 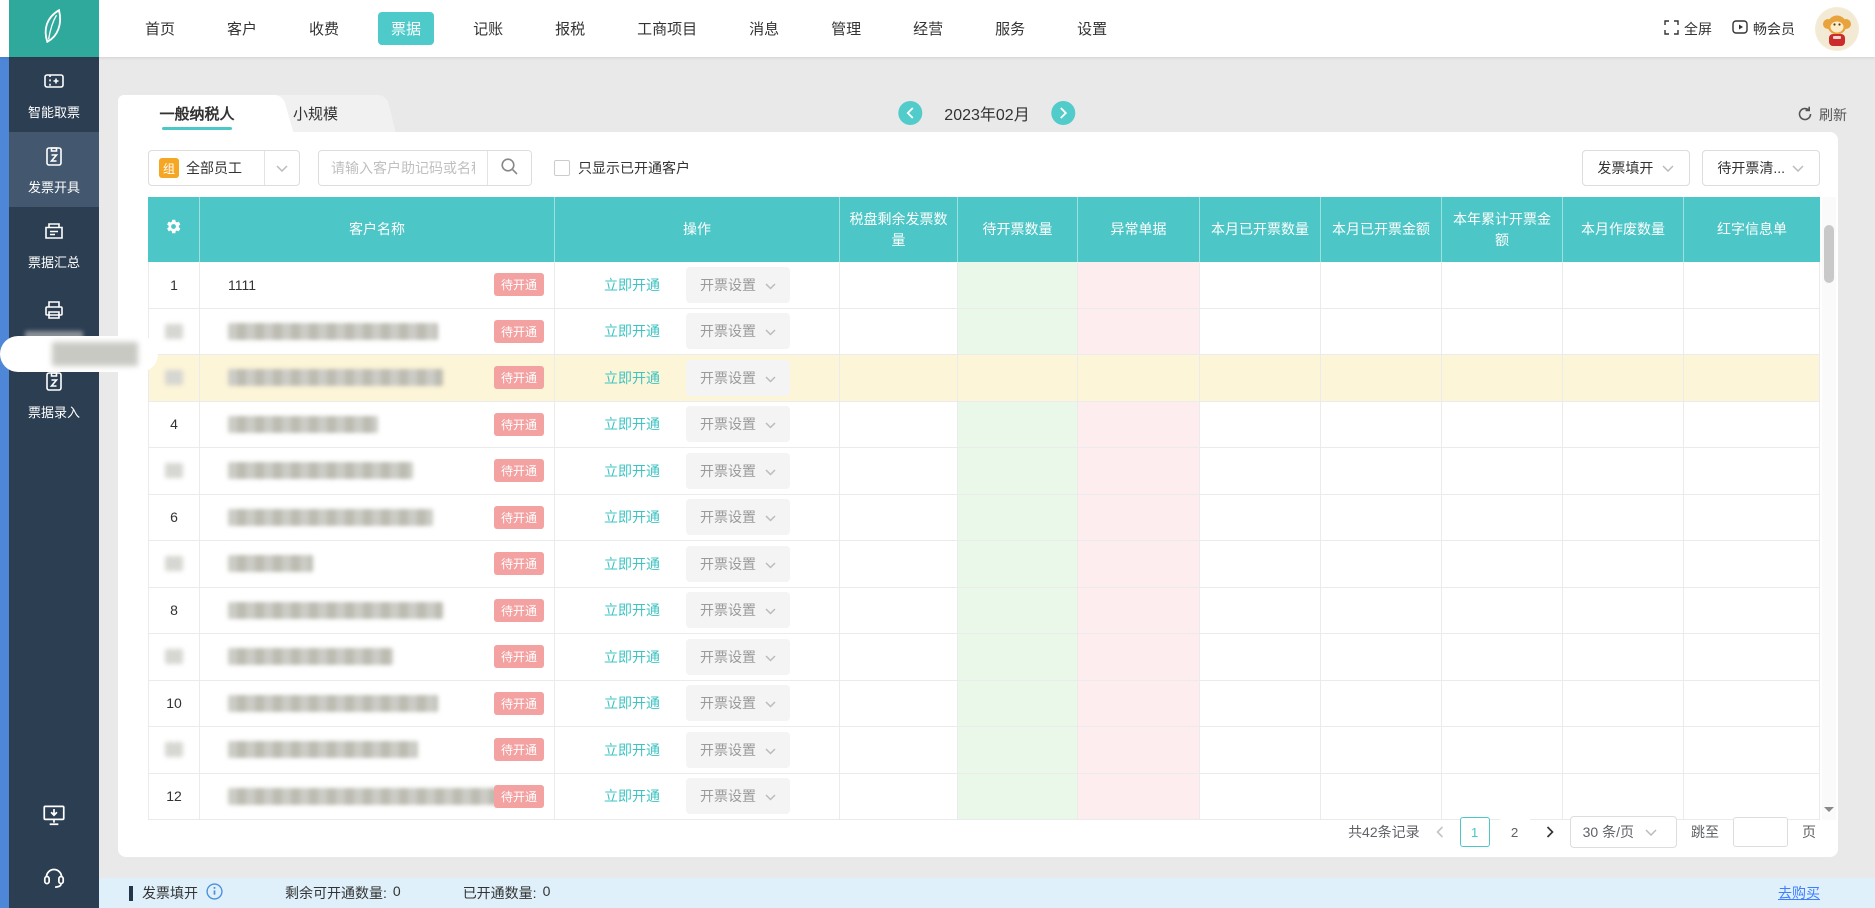 I want to click on column-header-year-issued-amount: 本年累计开票金额, so click(x=1502, y=229).